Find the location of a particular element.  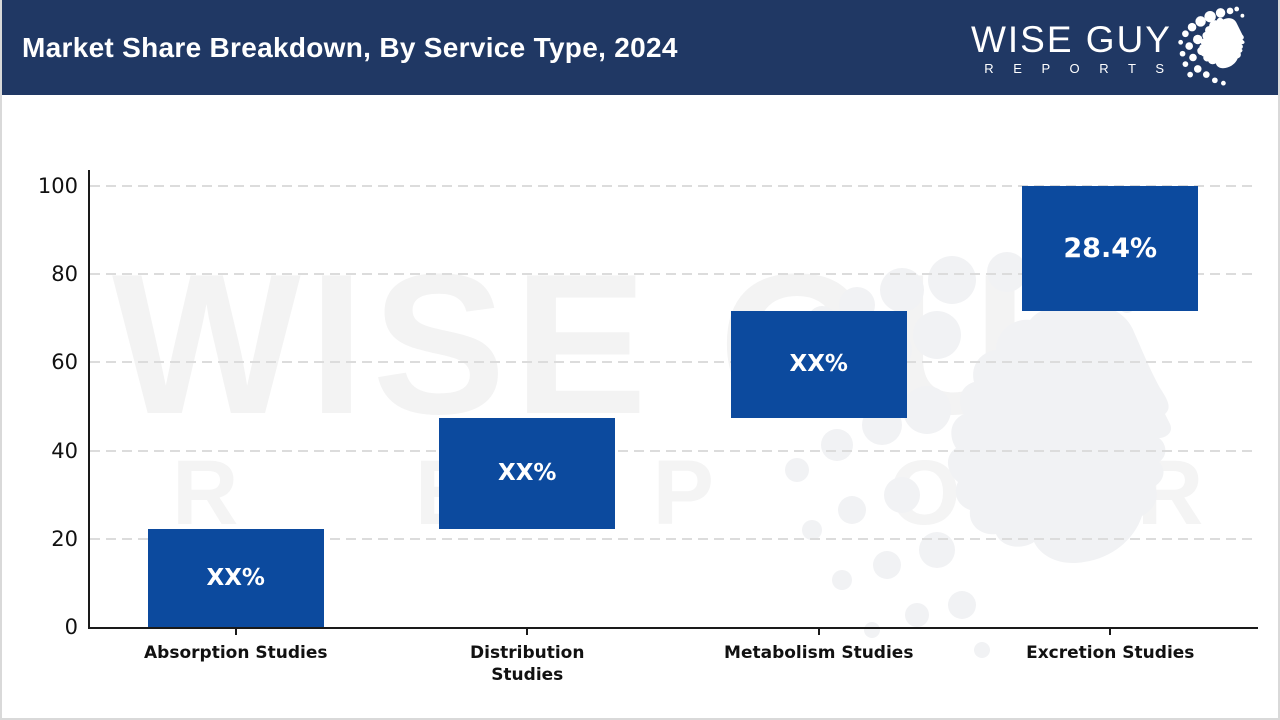

x-category-label: Absorption Studies is located at coordinates (236, 653).